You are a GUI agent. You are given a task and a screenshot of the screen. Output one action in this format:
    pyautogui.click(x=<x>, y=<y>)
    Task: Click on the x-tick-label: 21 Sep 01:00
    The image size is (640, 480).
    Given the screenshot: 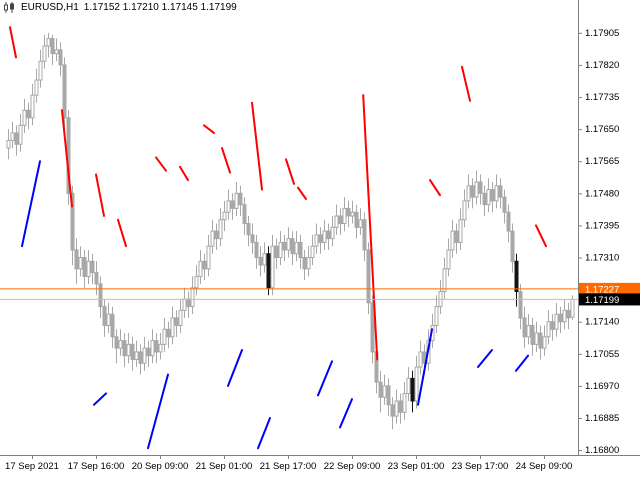 What is the action you would take?
    pyautogui.click(x=224, y=466)
    